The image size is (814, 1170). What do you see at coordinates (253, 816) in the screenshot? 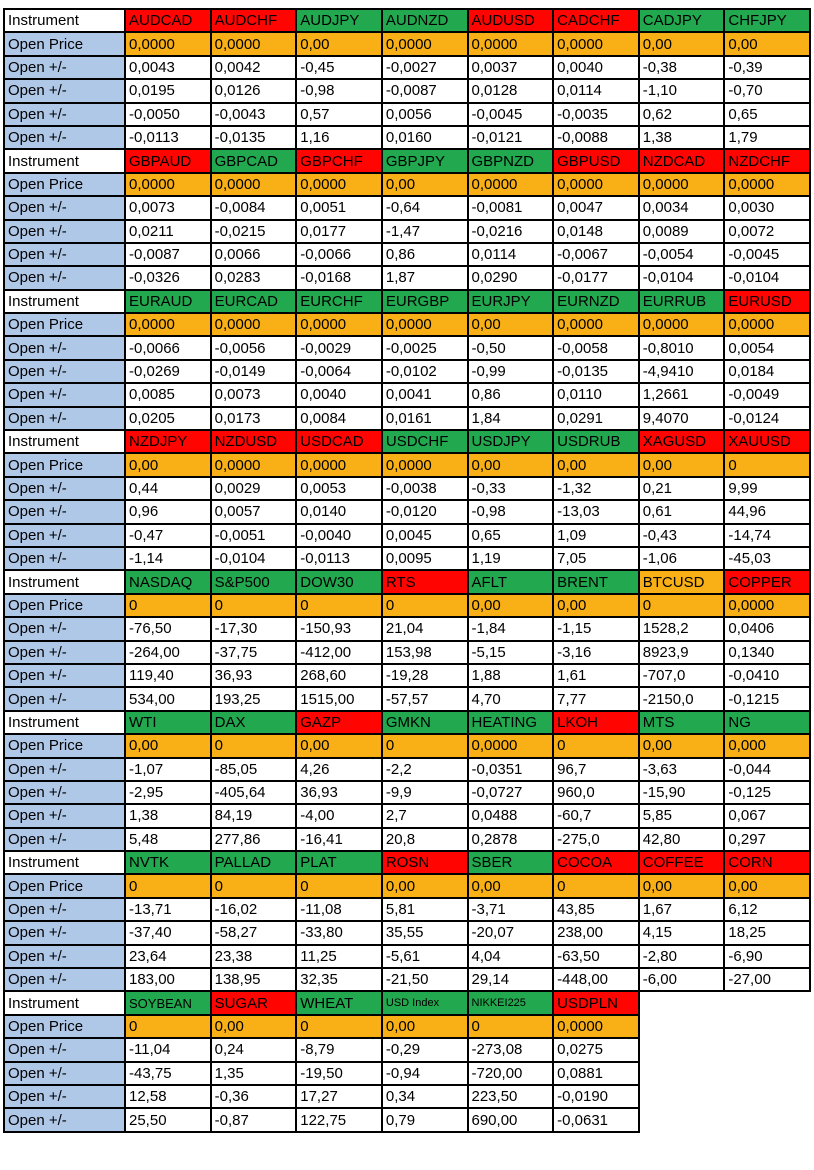
I see `open-change-cell: 84,19` at bounding box center [253, 816].